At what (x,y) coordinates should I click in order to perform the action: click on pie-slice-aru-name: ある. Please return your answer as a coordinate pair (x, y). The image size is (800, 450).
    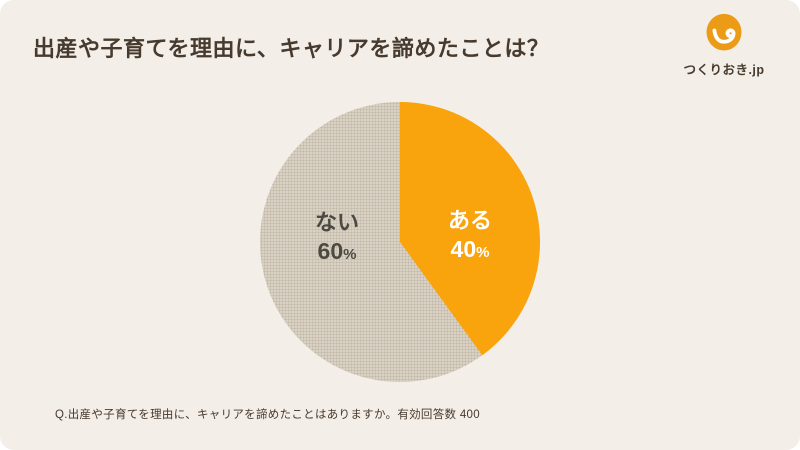
    Looking at the image, I should click on (469, 220).